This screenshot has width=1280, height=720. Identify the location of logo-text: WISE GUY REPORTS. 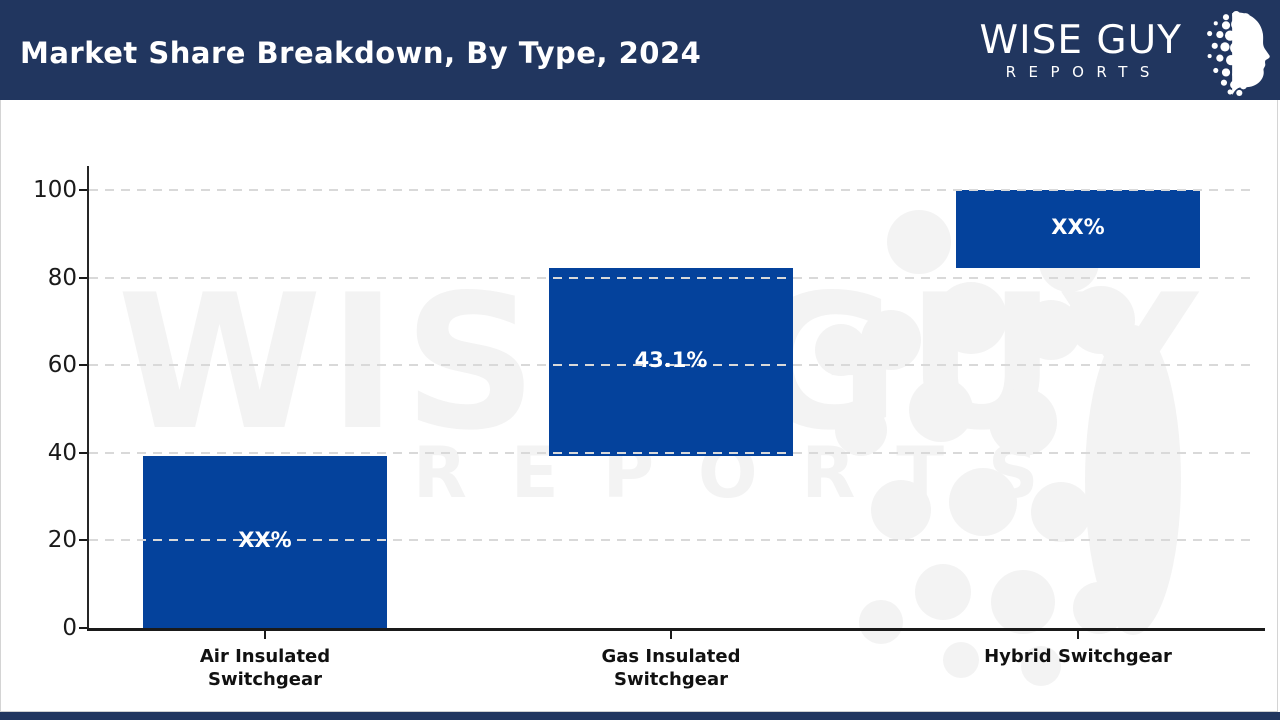
(1080, 50).